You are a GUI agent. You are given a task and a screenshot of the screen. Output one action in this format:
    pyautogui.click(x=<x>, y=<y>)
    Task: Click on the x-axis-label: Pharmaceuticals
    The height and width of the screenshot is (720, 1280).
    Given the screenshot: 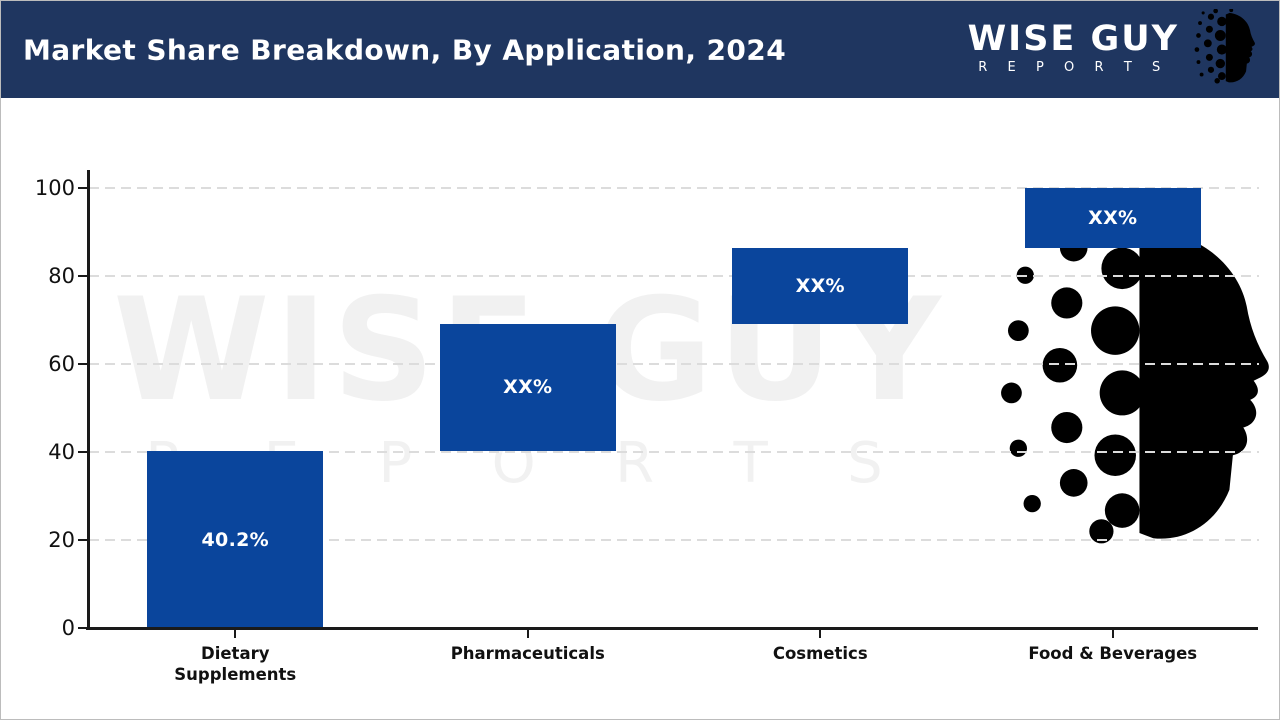 What is the action you would take?
    pyautogui.click(x=527, y=653)
    